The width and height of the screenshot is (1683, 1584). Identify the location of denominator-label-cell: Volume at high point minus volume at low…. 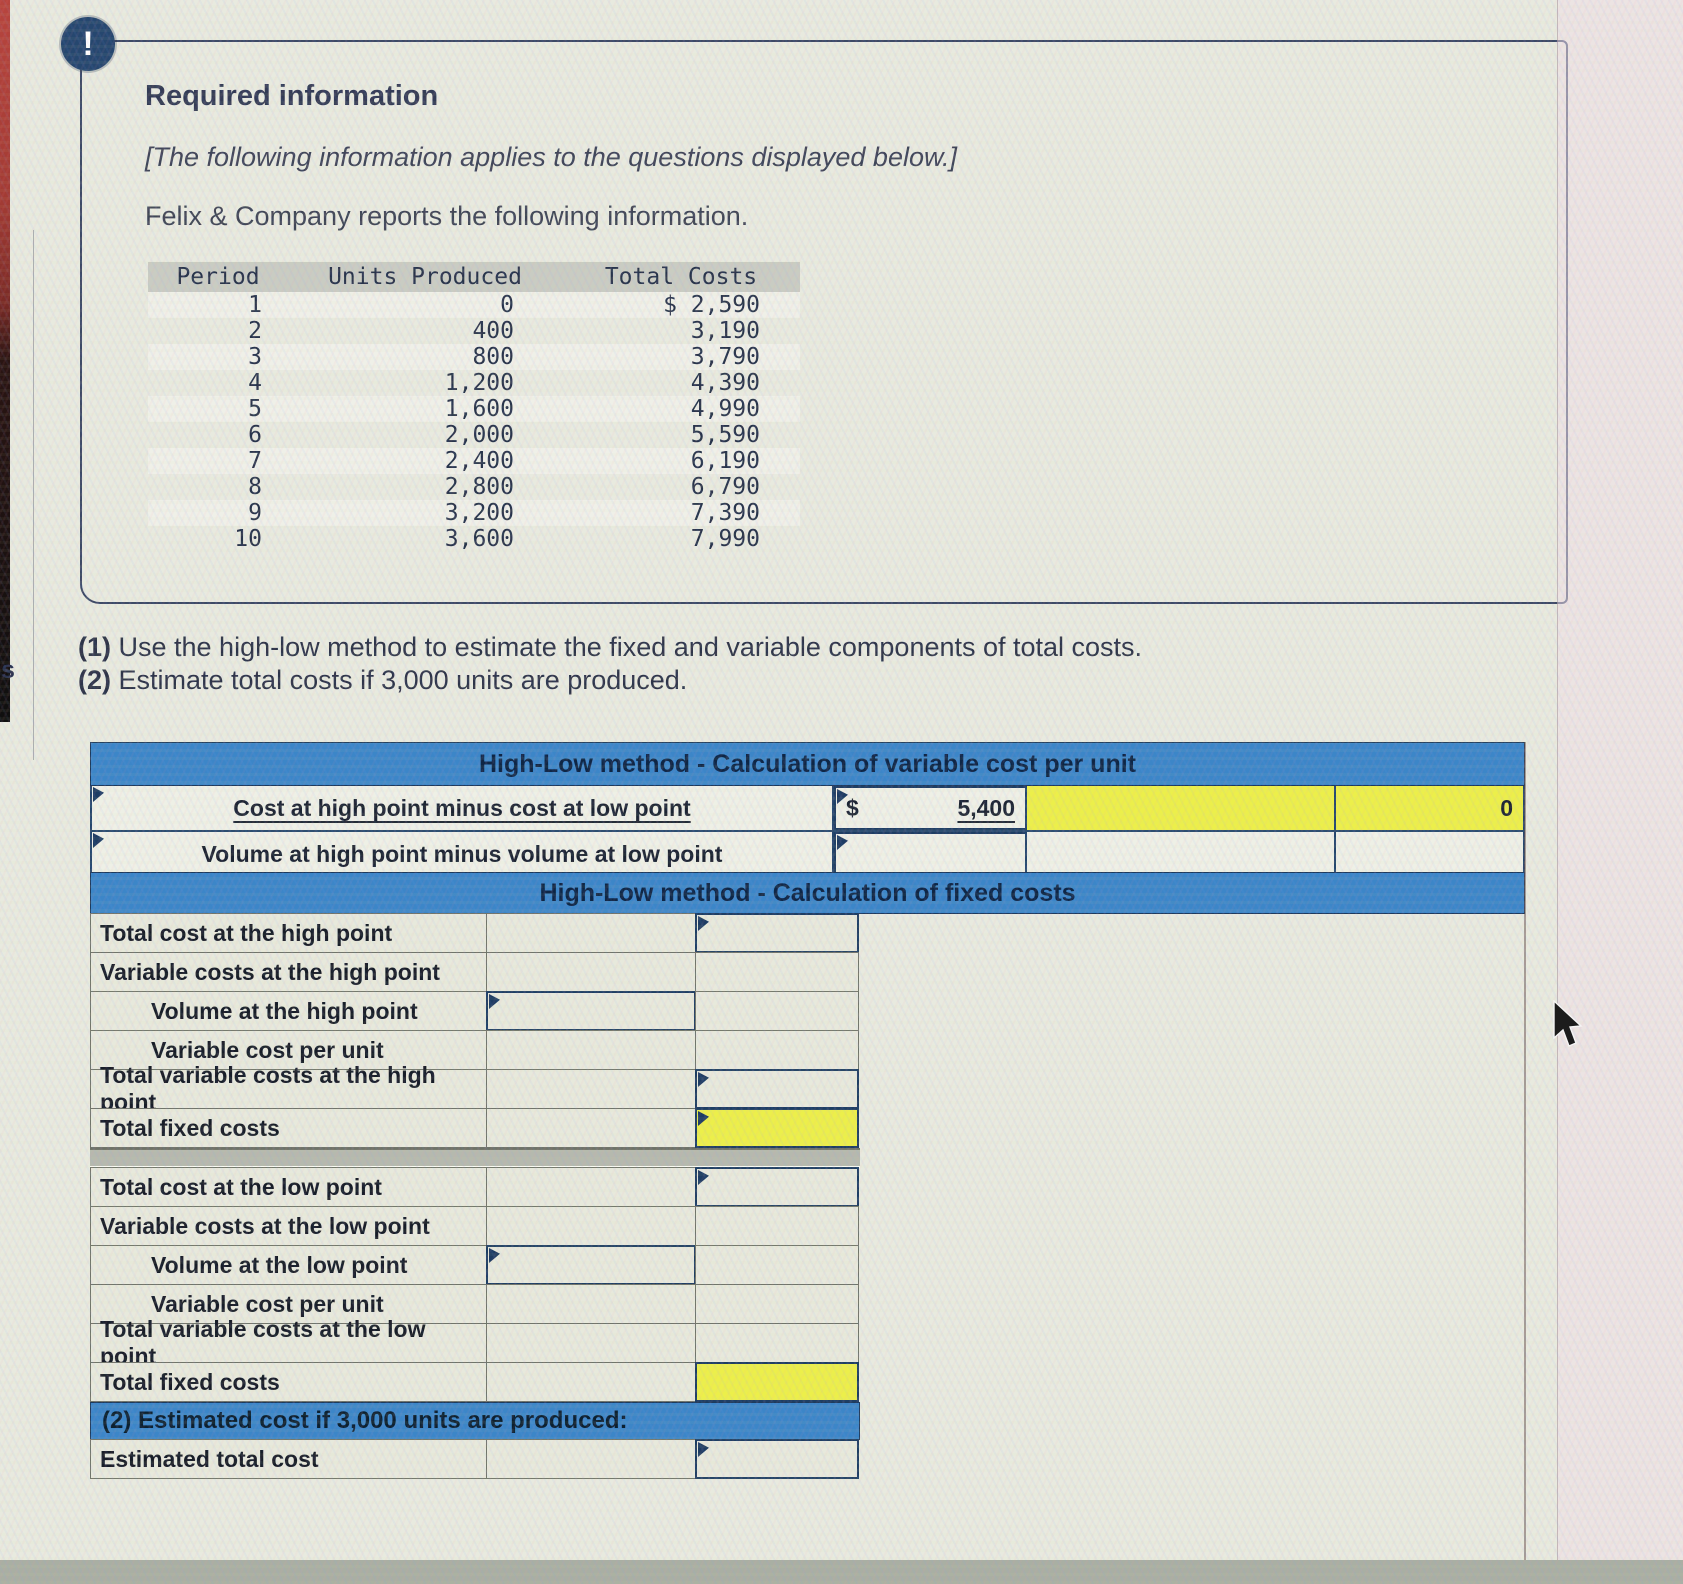
(463, 854).